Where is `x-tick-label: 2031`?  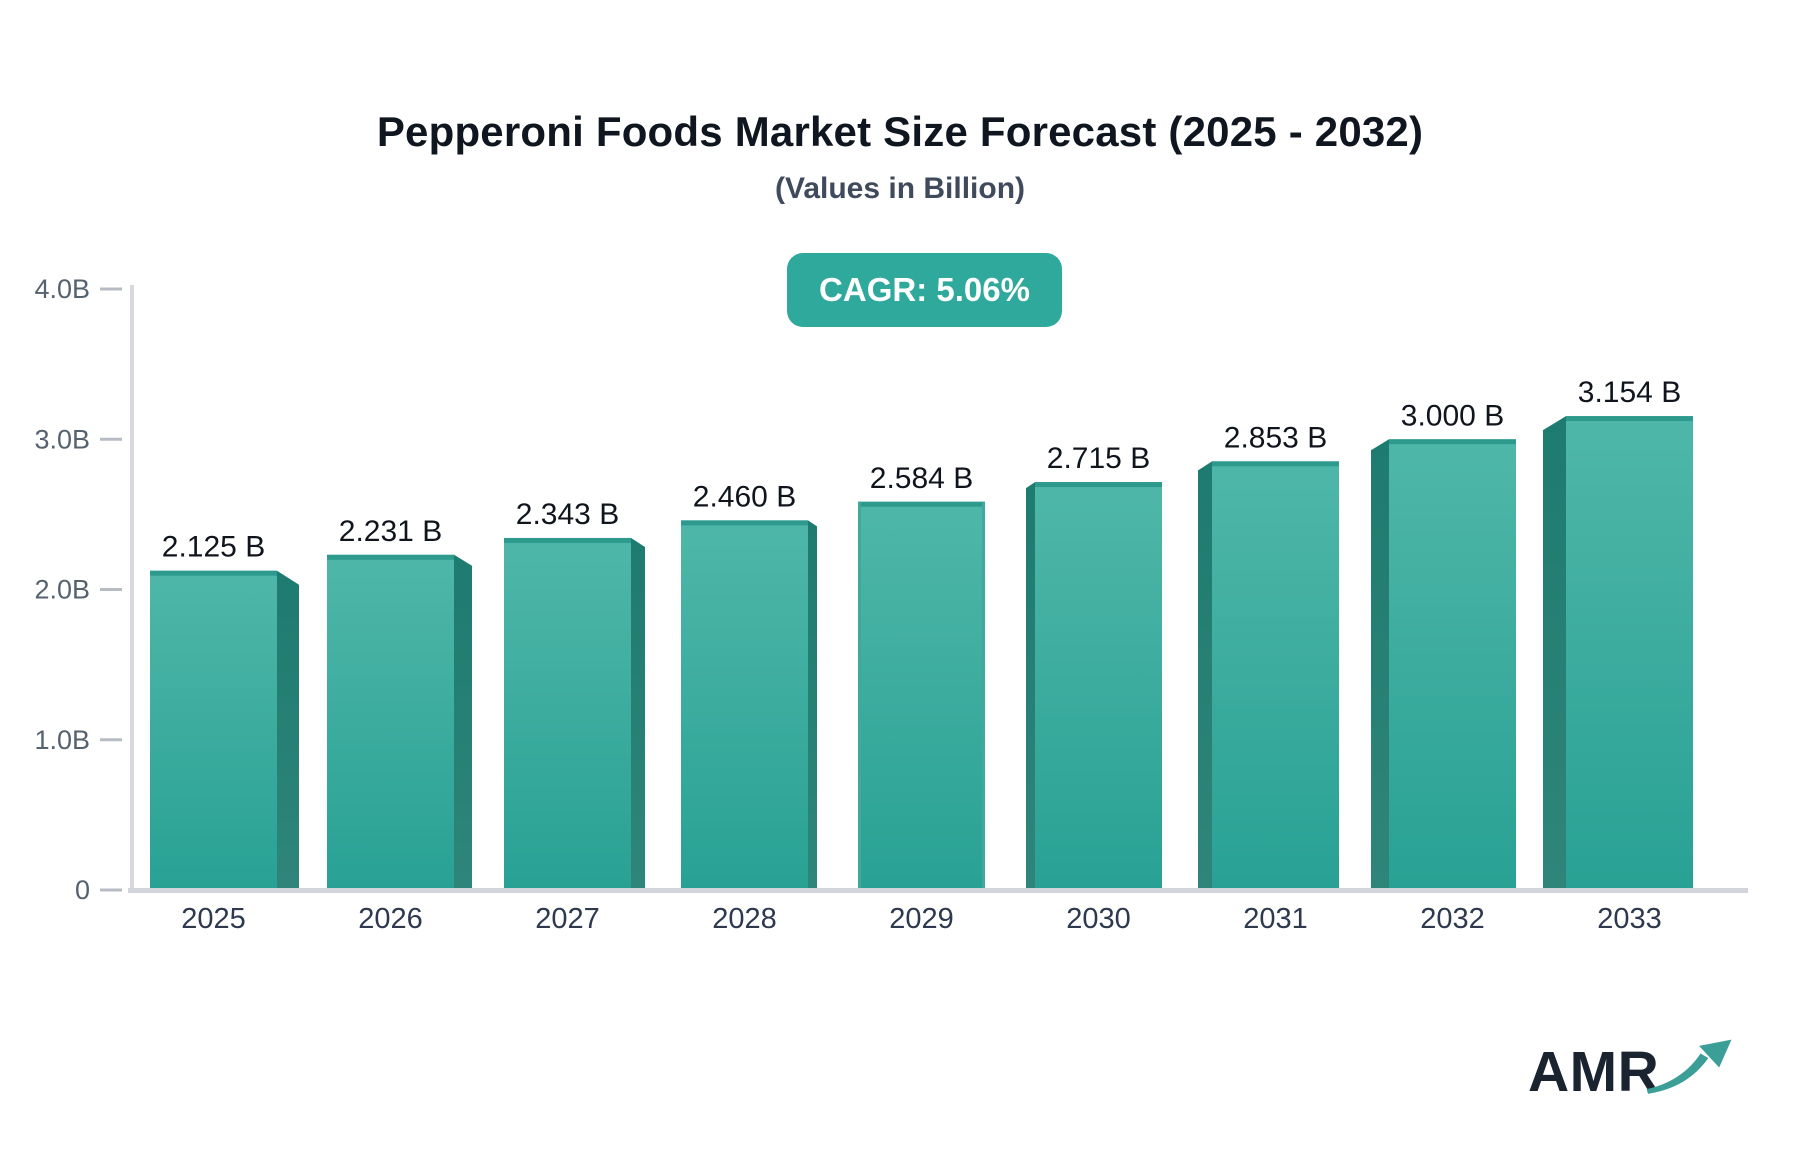 x-tick-label: 2031 is located at coordinates (1275, 919).